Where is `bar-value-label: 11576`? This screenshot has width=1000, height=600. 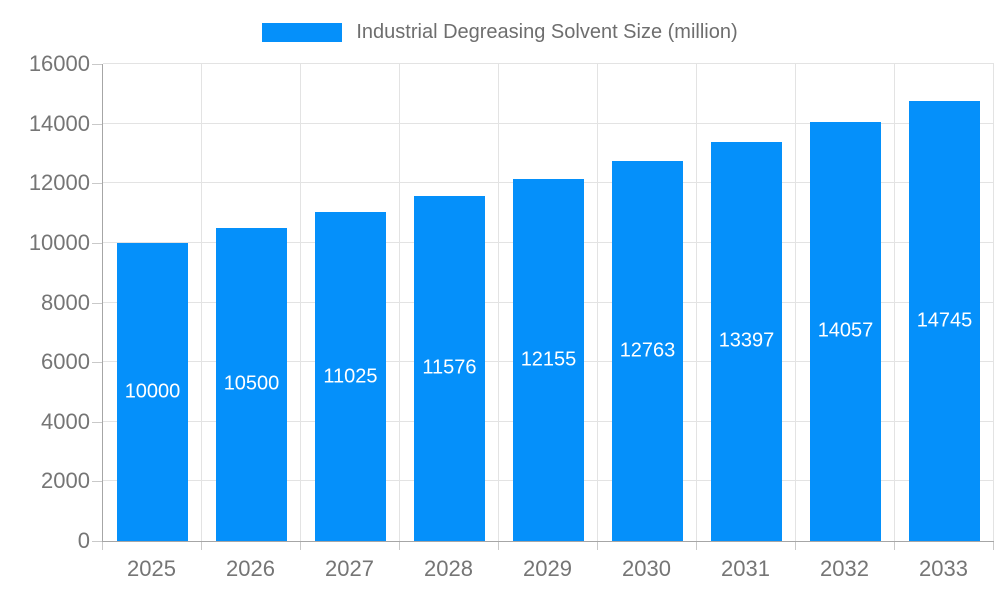 bar-value-label: 11576 is located at coordinates (449, 367).